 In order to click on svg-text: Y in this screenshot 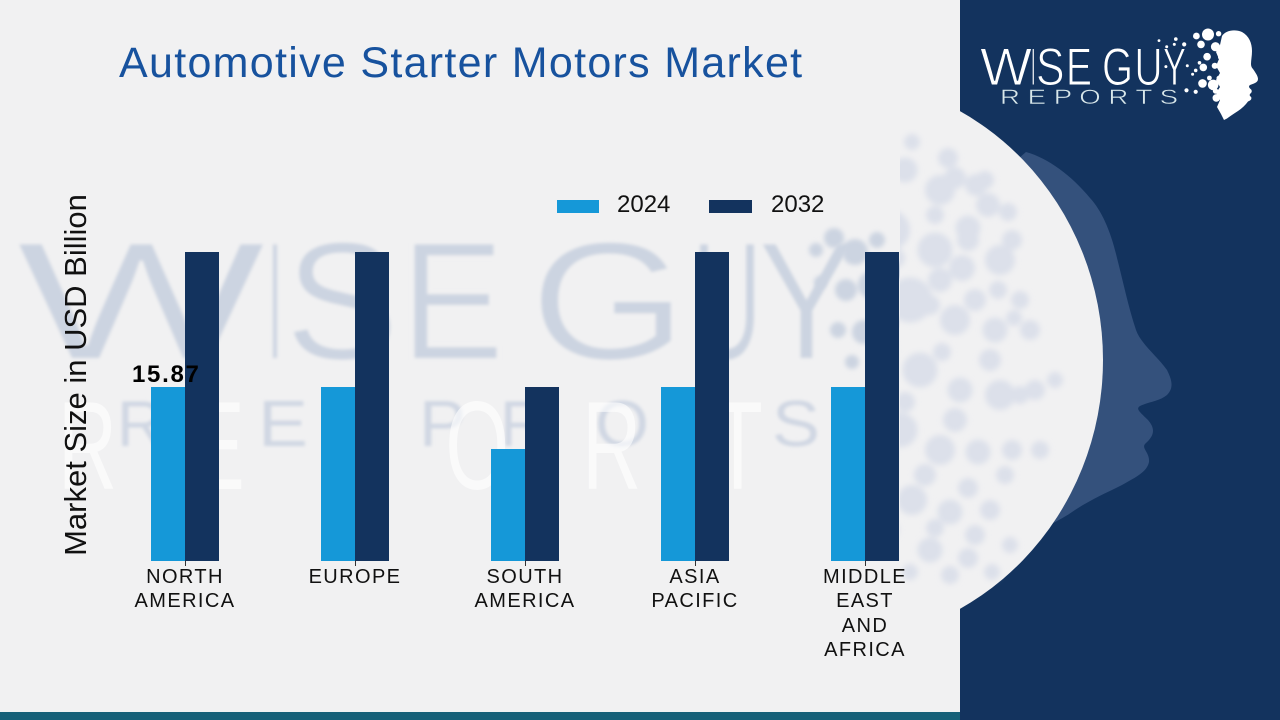, I will do `click(806, 301)`.